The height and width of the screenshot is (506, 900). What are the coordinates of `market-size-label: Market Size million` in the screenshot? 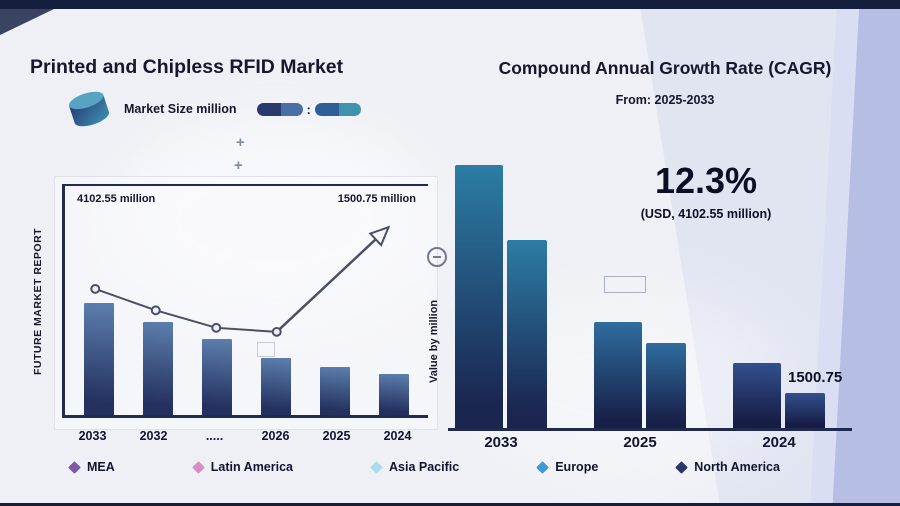 It's located at (180, 109).